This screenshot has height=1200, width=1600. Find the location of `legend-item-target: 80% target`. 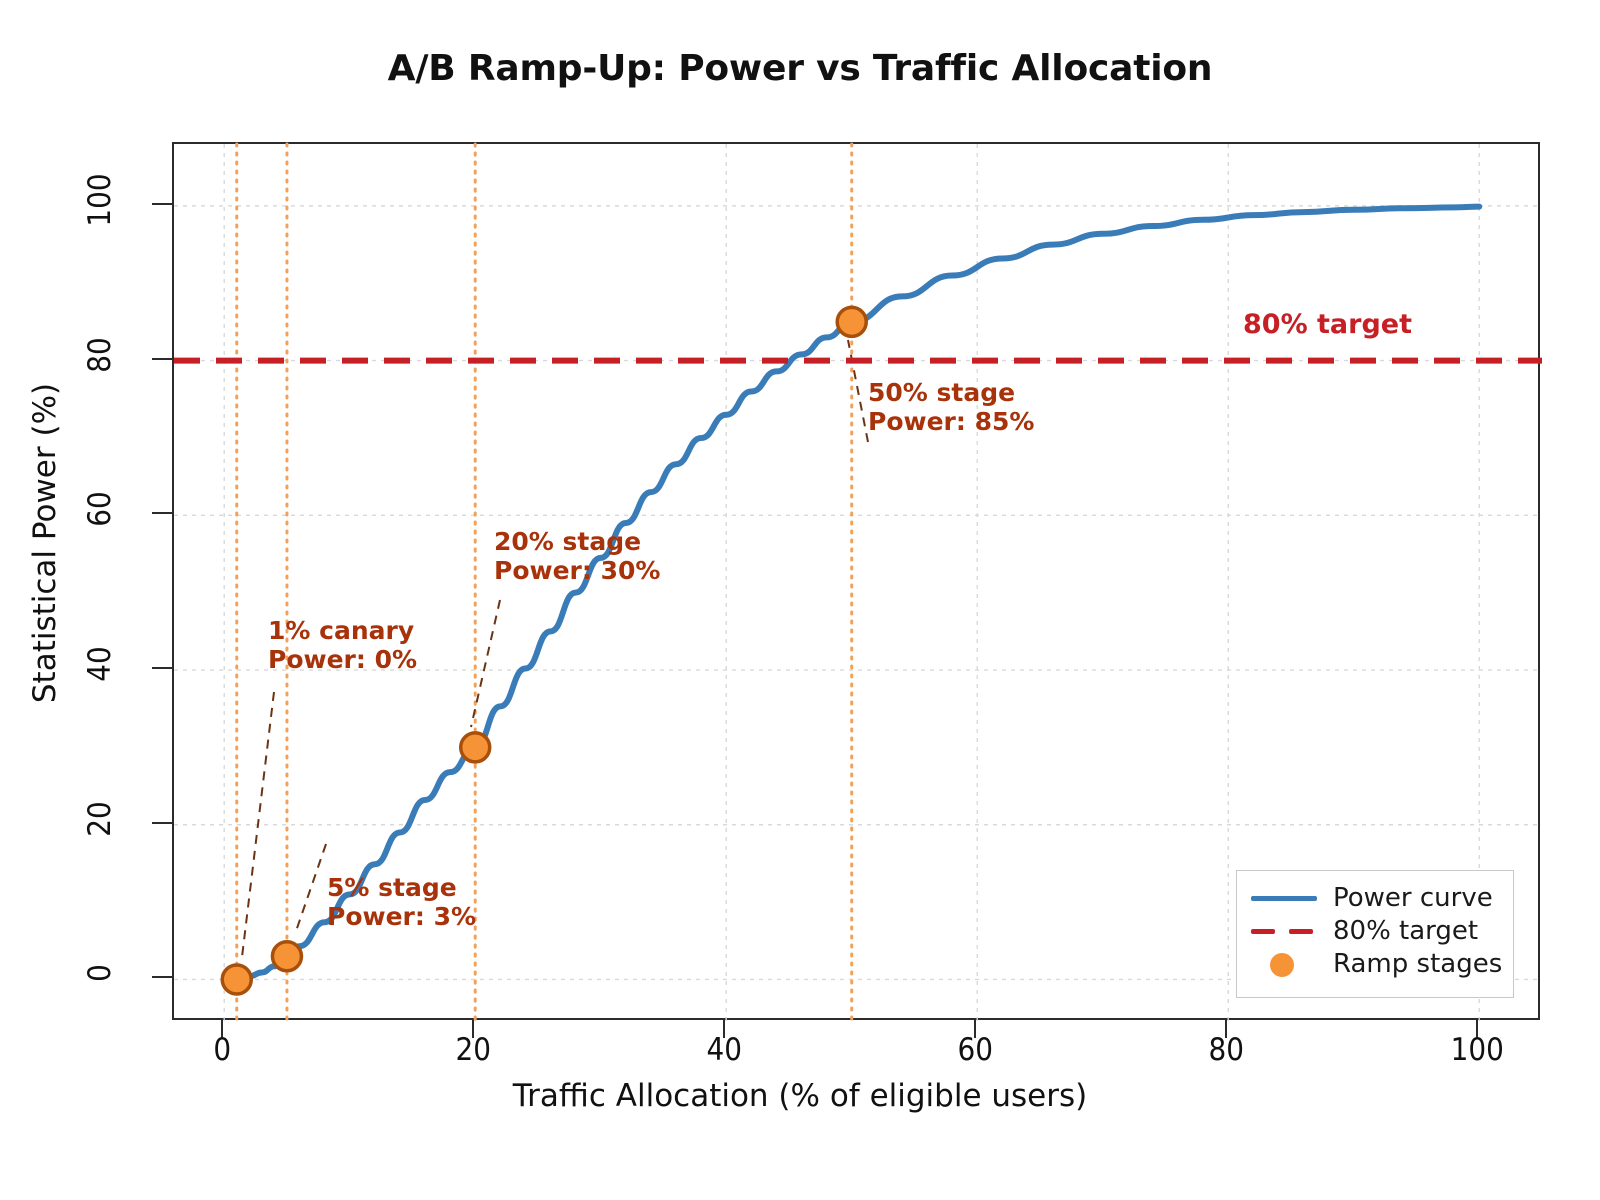

legend-item-target: 80% target is located at coordinates (1375, 930).